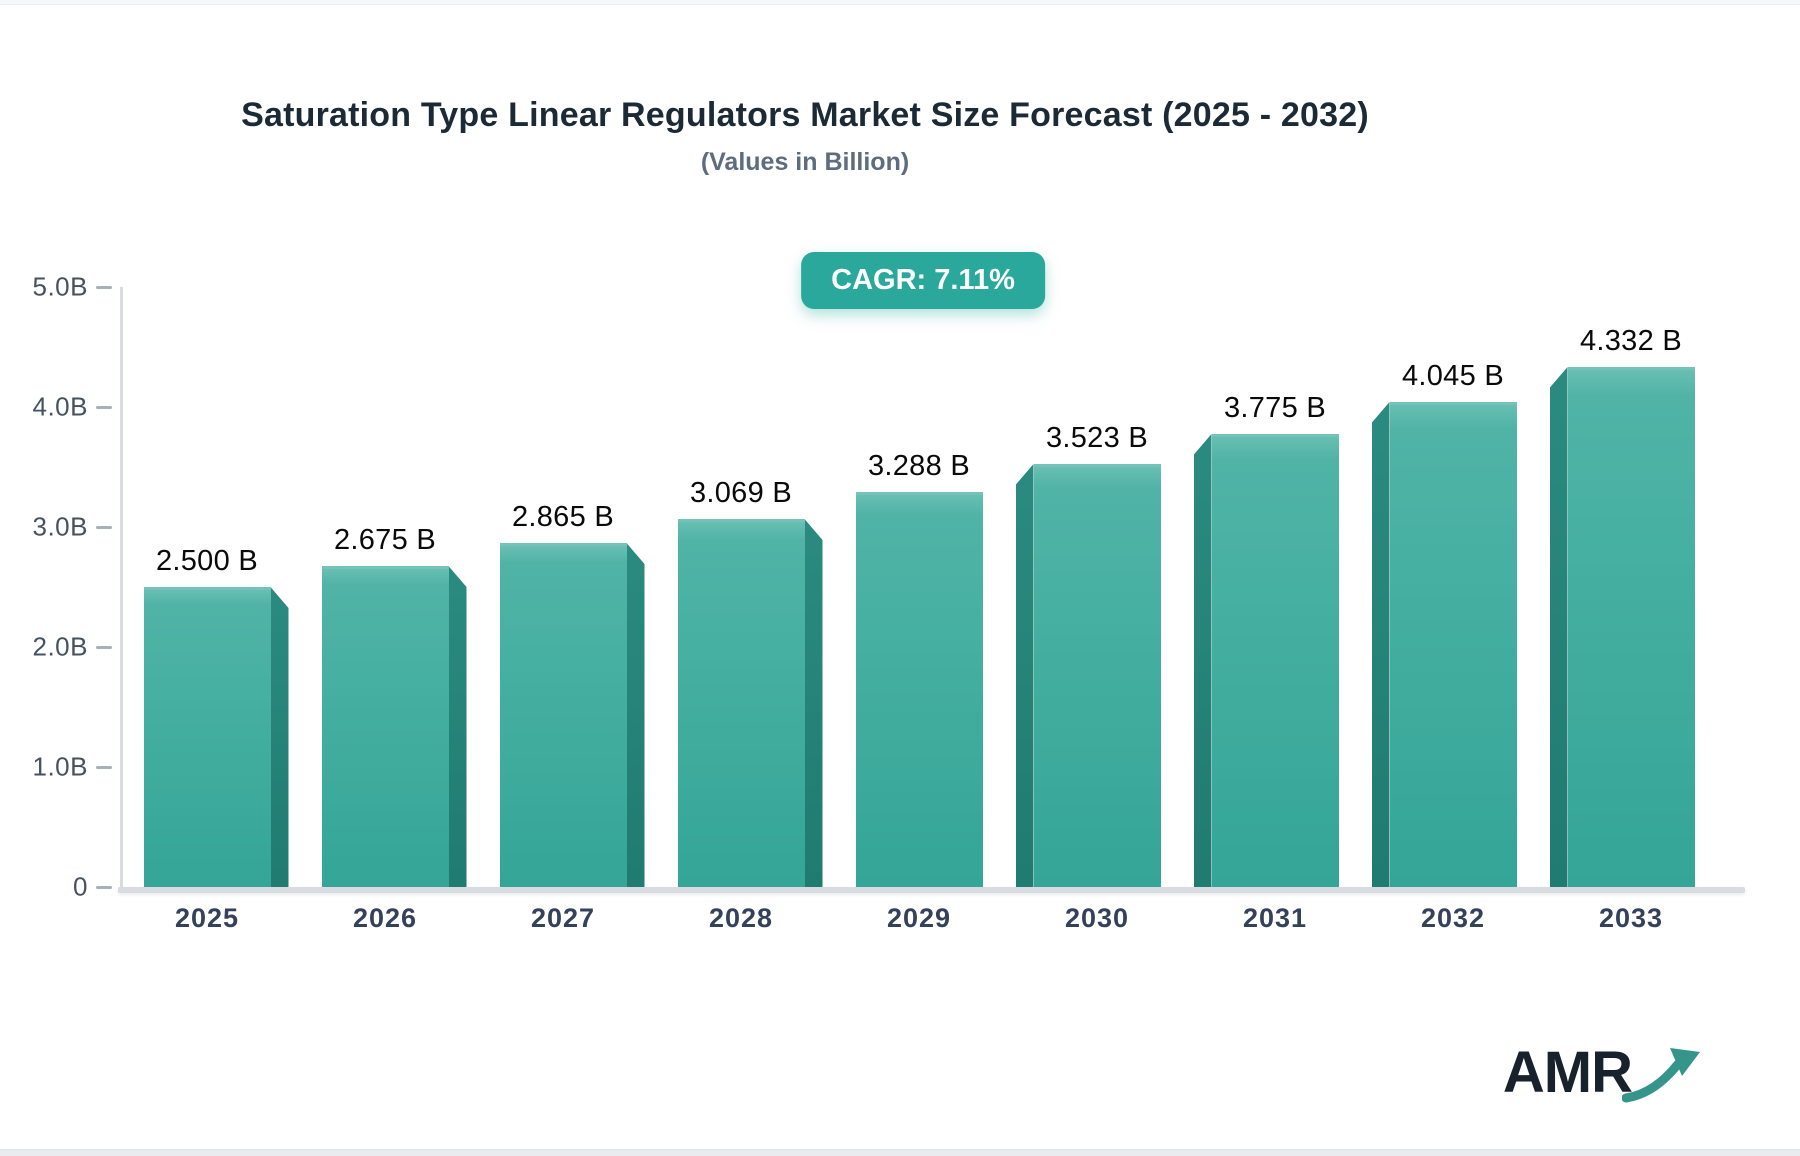  Describe the element at coordinates (919, 466) in the screenshot. I see `bar-value-label: 3.288 B` at that location.